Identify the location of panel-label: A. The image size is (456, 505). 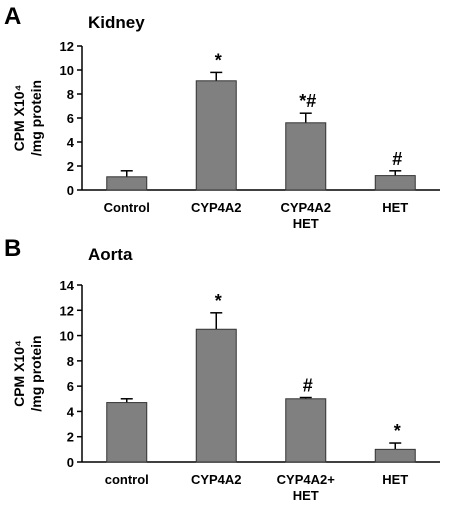
(12, 16).